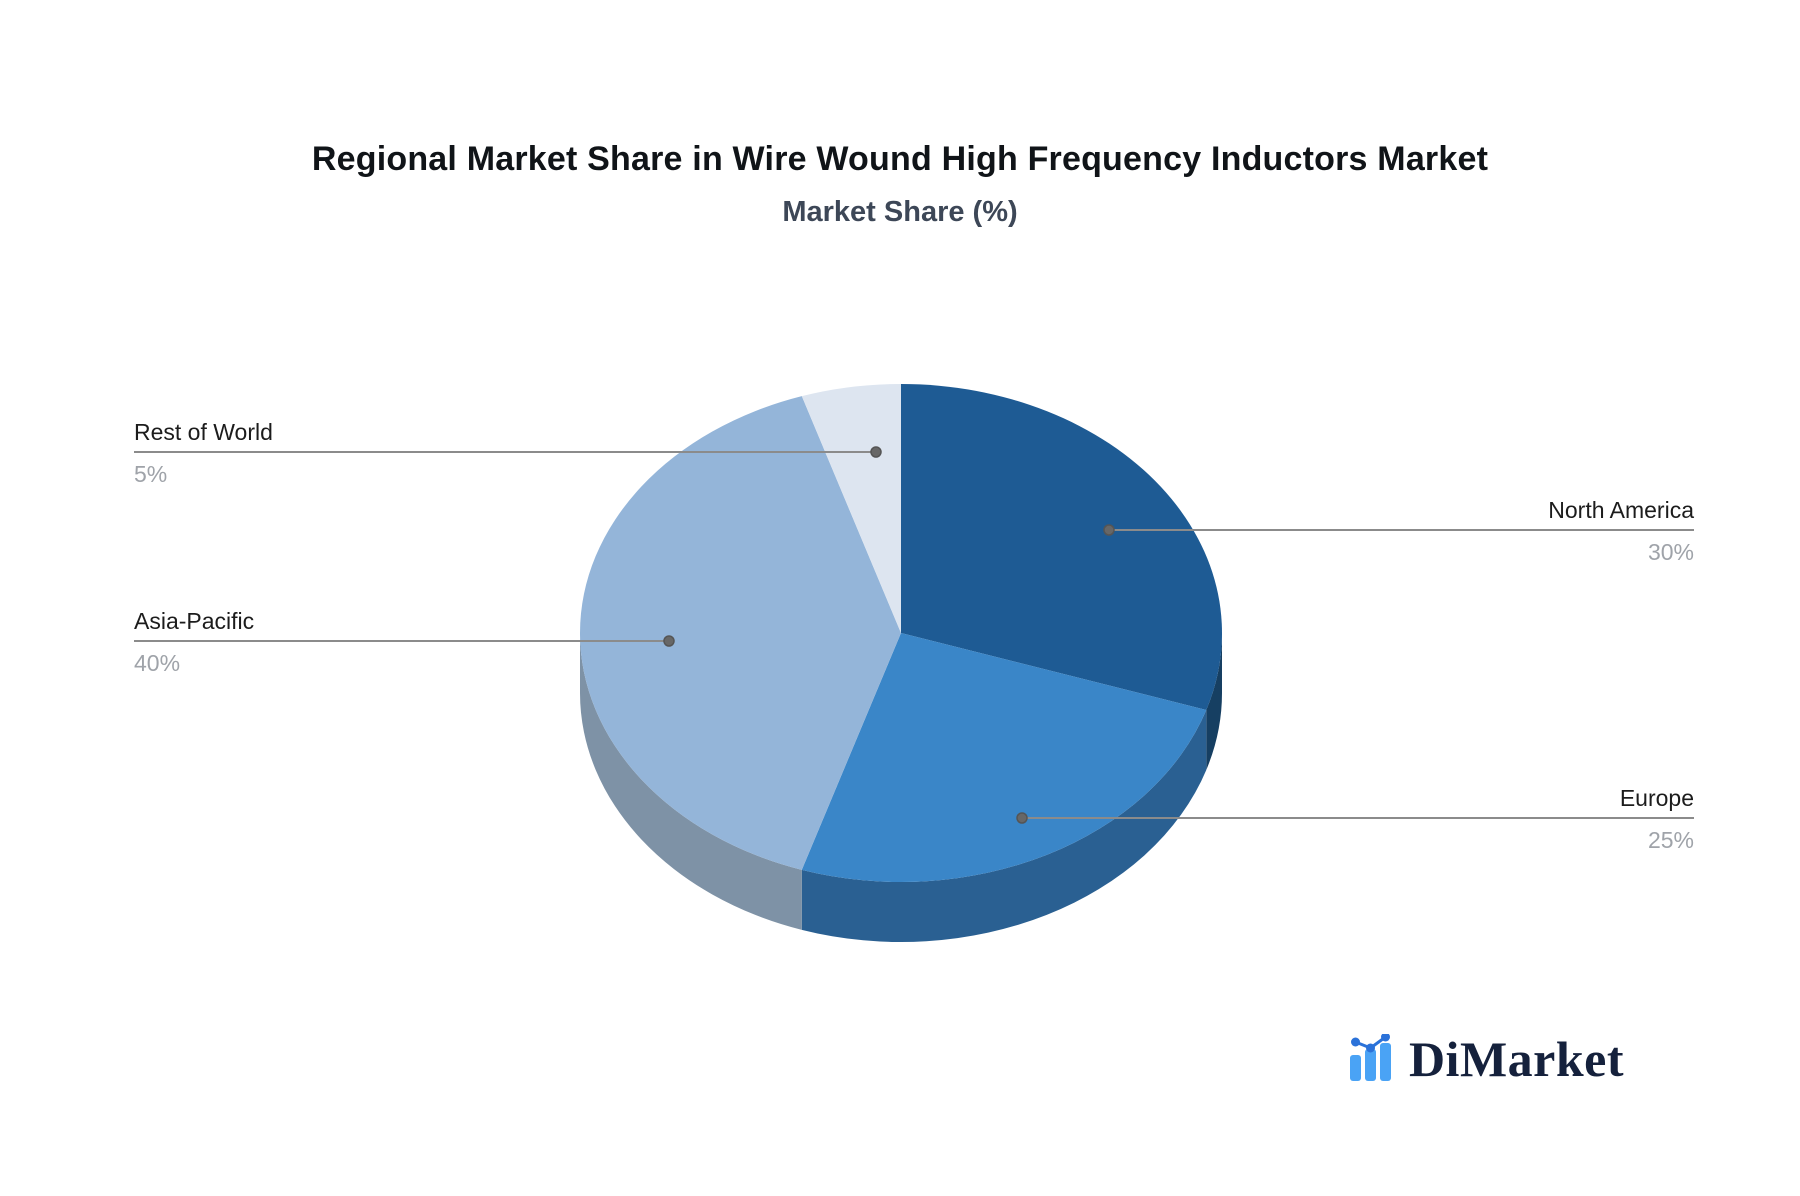 Image resolution: width=1800 pixels, height=1196 pixels. I want to click on dimarket-logo: DiMarket, so click(1486, 1059).